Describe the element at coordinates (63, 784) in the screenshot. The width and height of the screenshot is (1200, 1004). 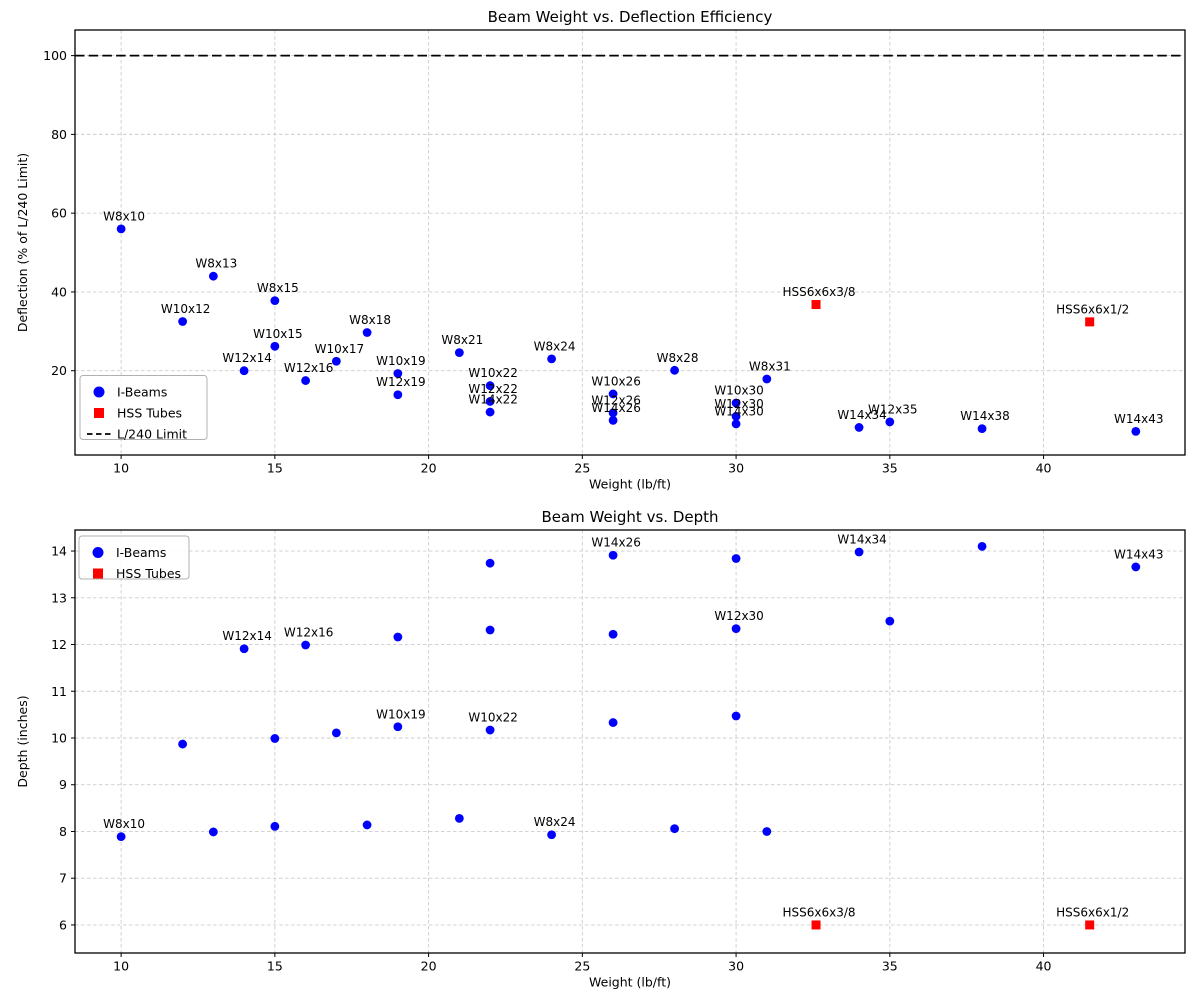
I see `y-tick-label: 9` at that location.